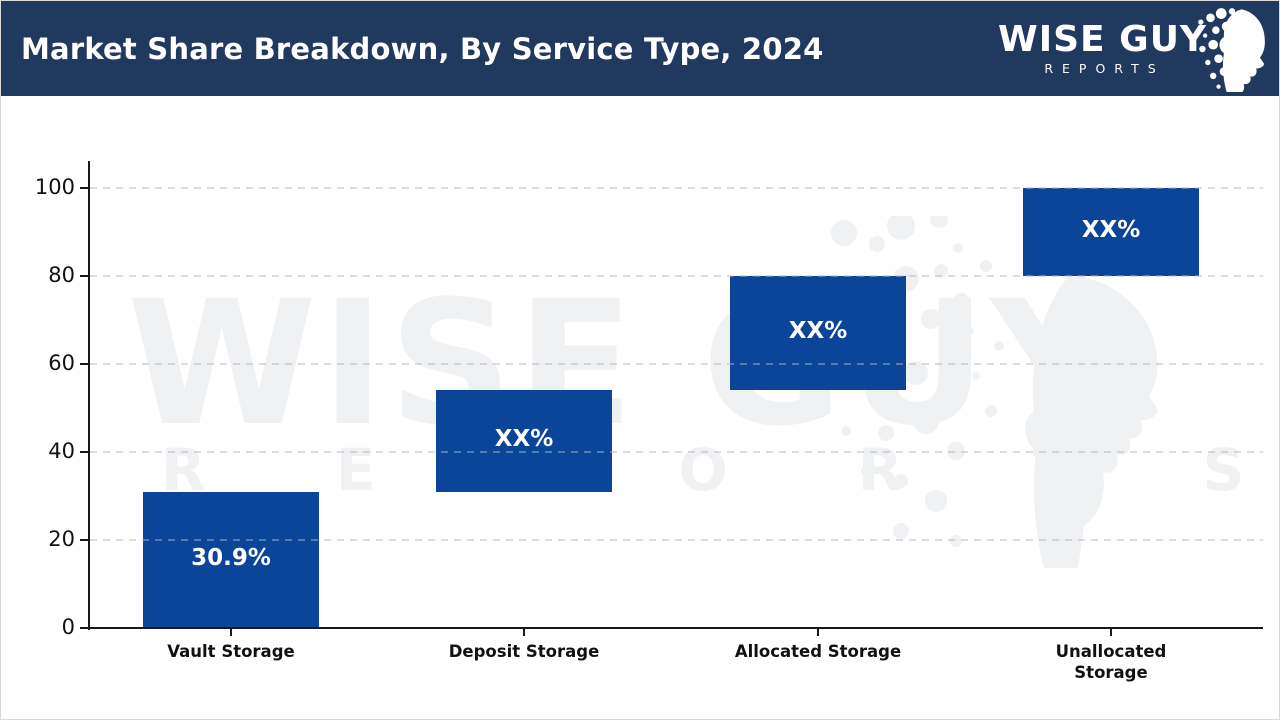  I want to click on y-tick-label-20: 20, so click(61, 539).